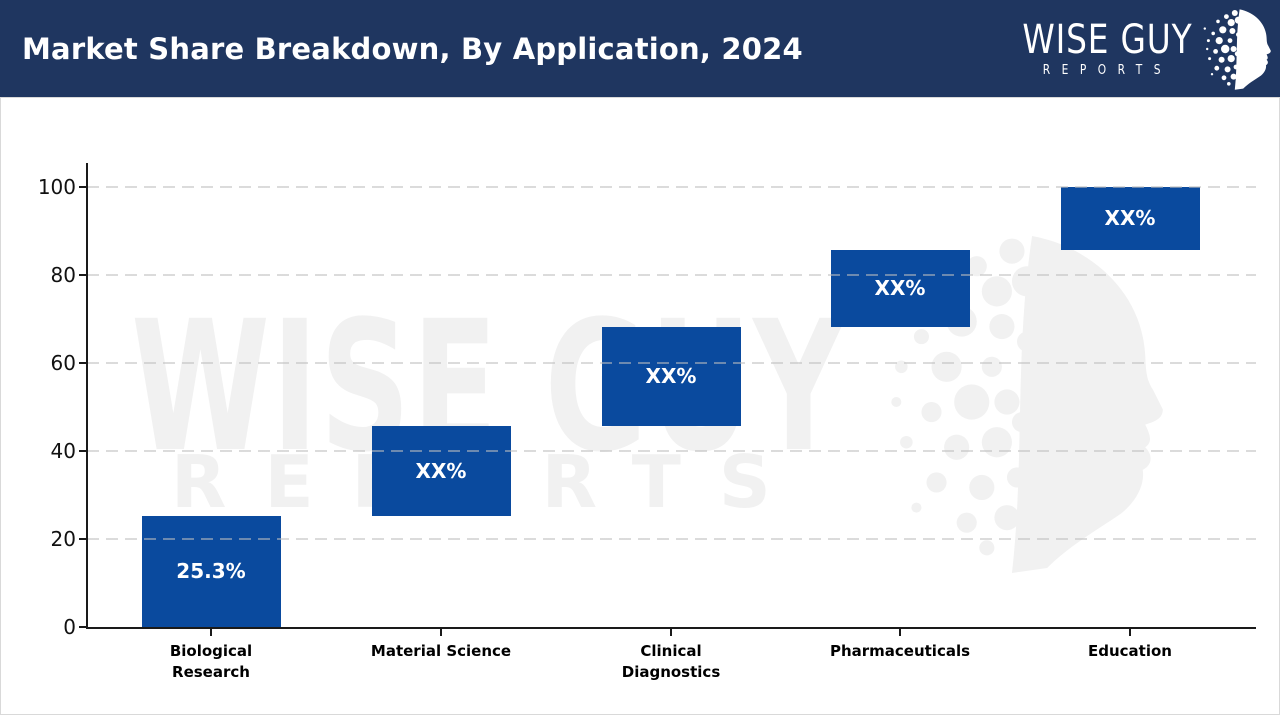 The height and width of the screenshot is (720, 1280). I want to click on bar-value-label: 25.3%, so click(211, 571).